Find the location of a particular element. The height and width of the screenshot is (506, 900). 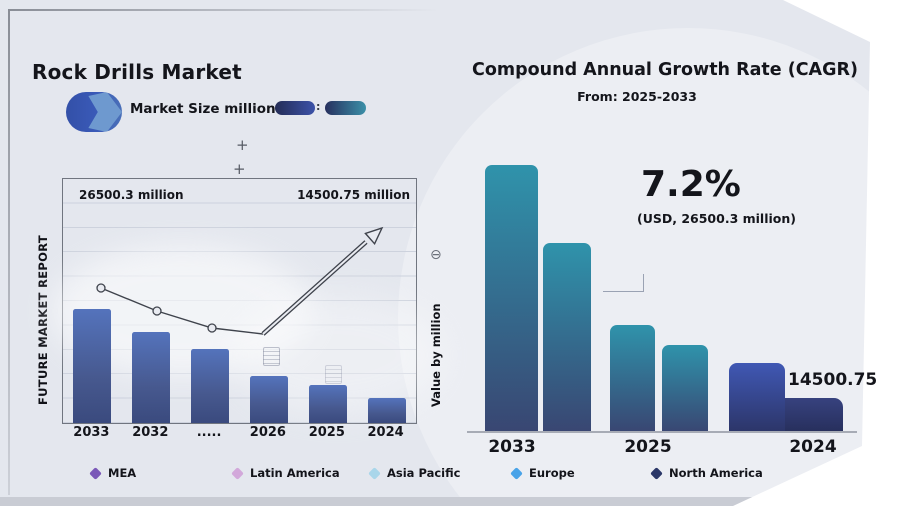

value-axis-label: Value by million is located at coordinates (436, 355).